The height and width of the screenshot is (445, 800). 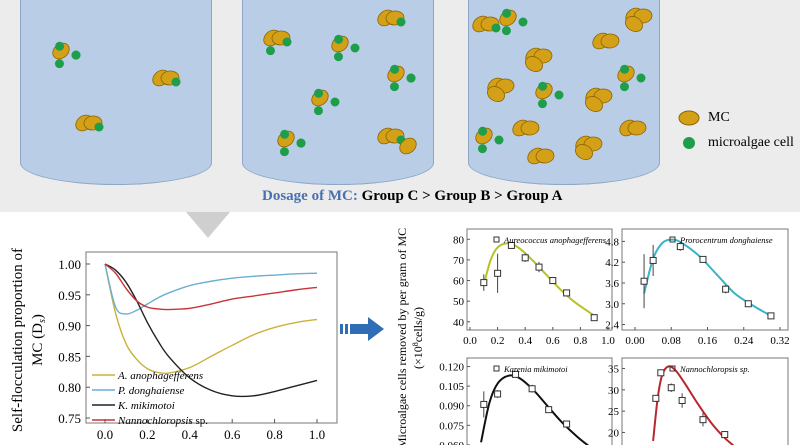 What do you see at coordinates (151, 391) in the screenshot?
I see `legend-label-1: P. donghaiense` at bounding box center [151, 391].